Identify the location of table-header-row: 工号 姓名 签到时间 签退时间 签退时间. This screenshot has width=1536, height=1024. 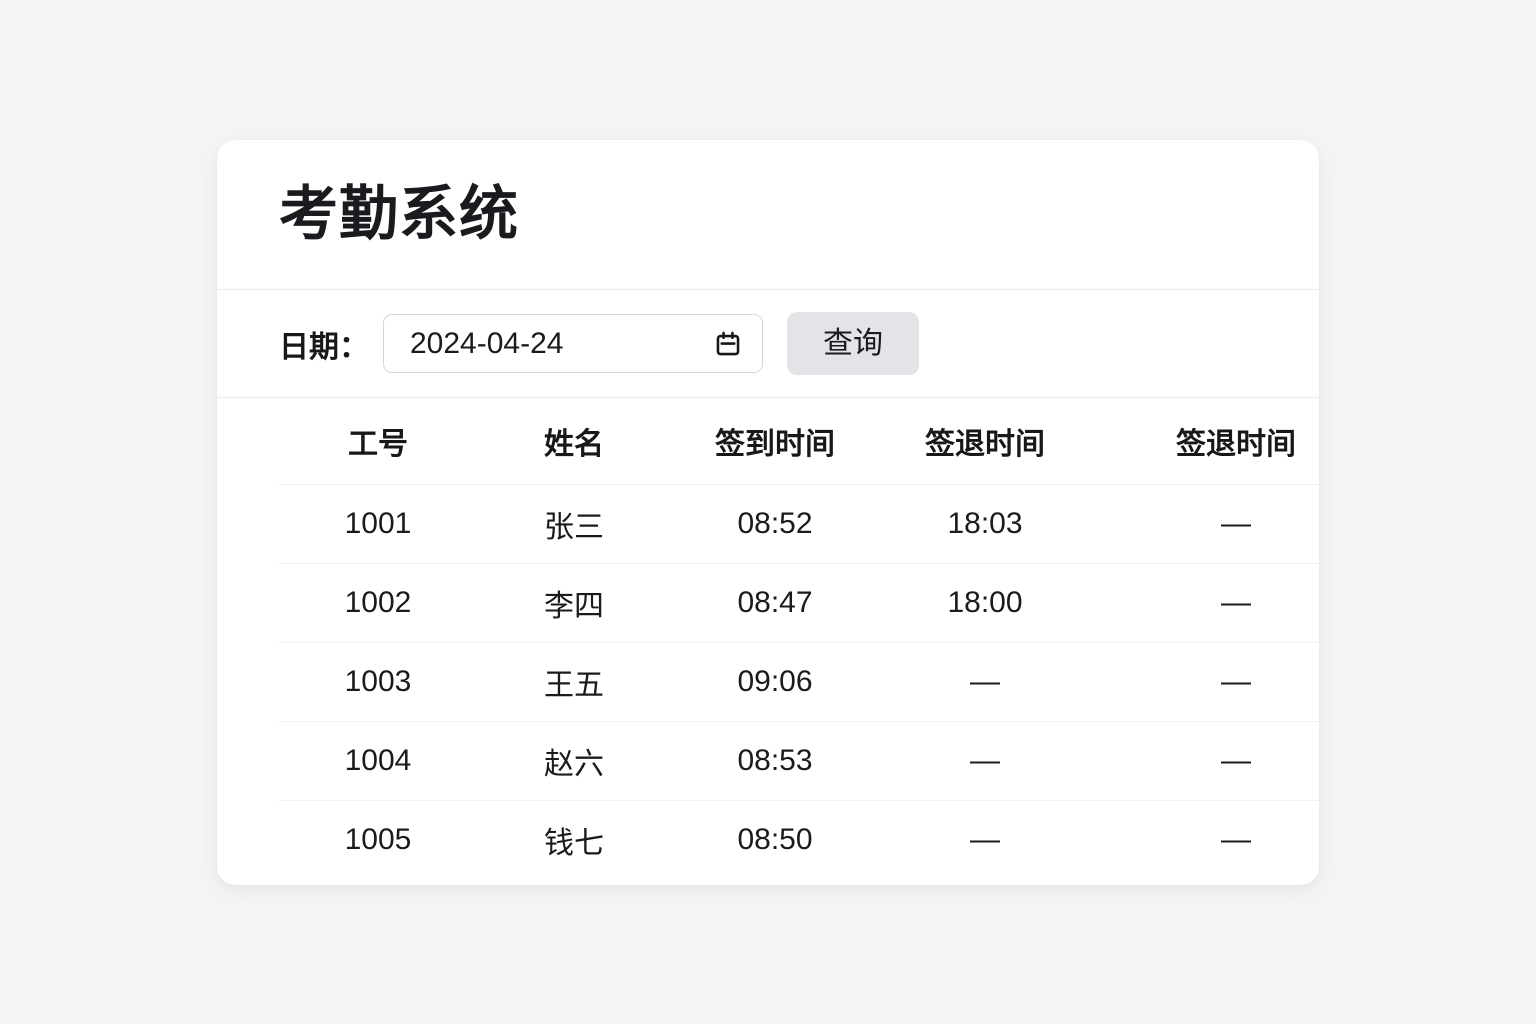
(768, 441).